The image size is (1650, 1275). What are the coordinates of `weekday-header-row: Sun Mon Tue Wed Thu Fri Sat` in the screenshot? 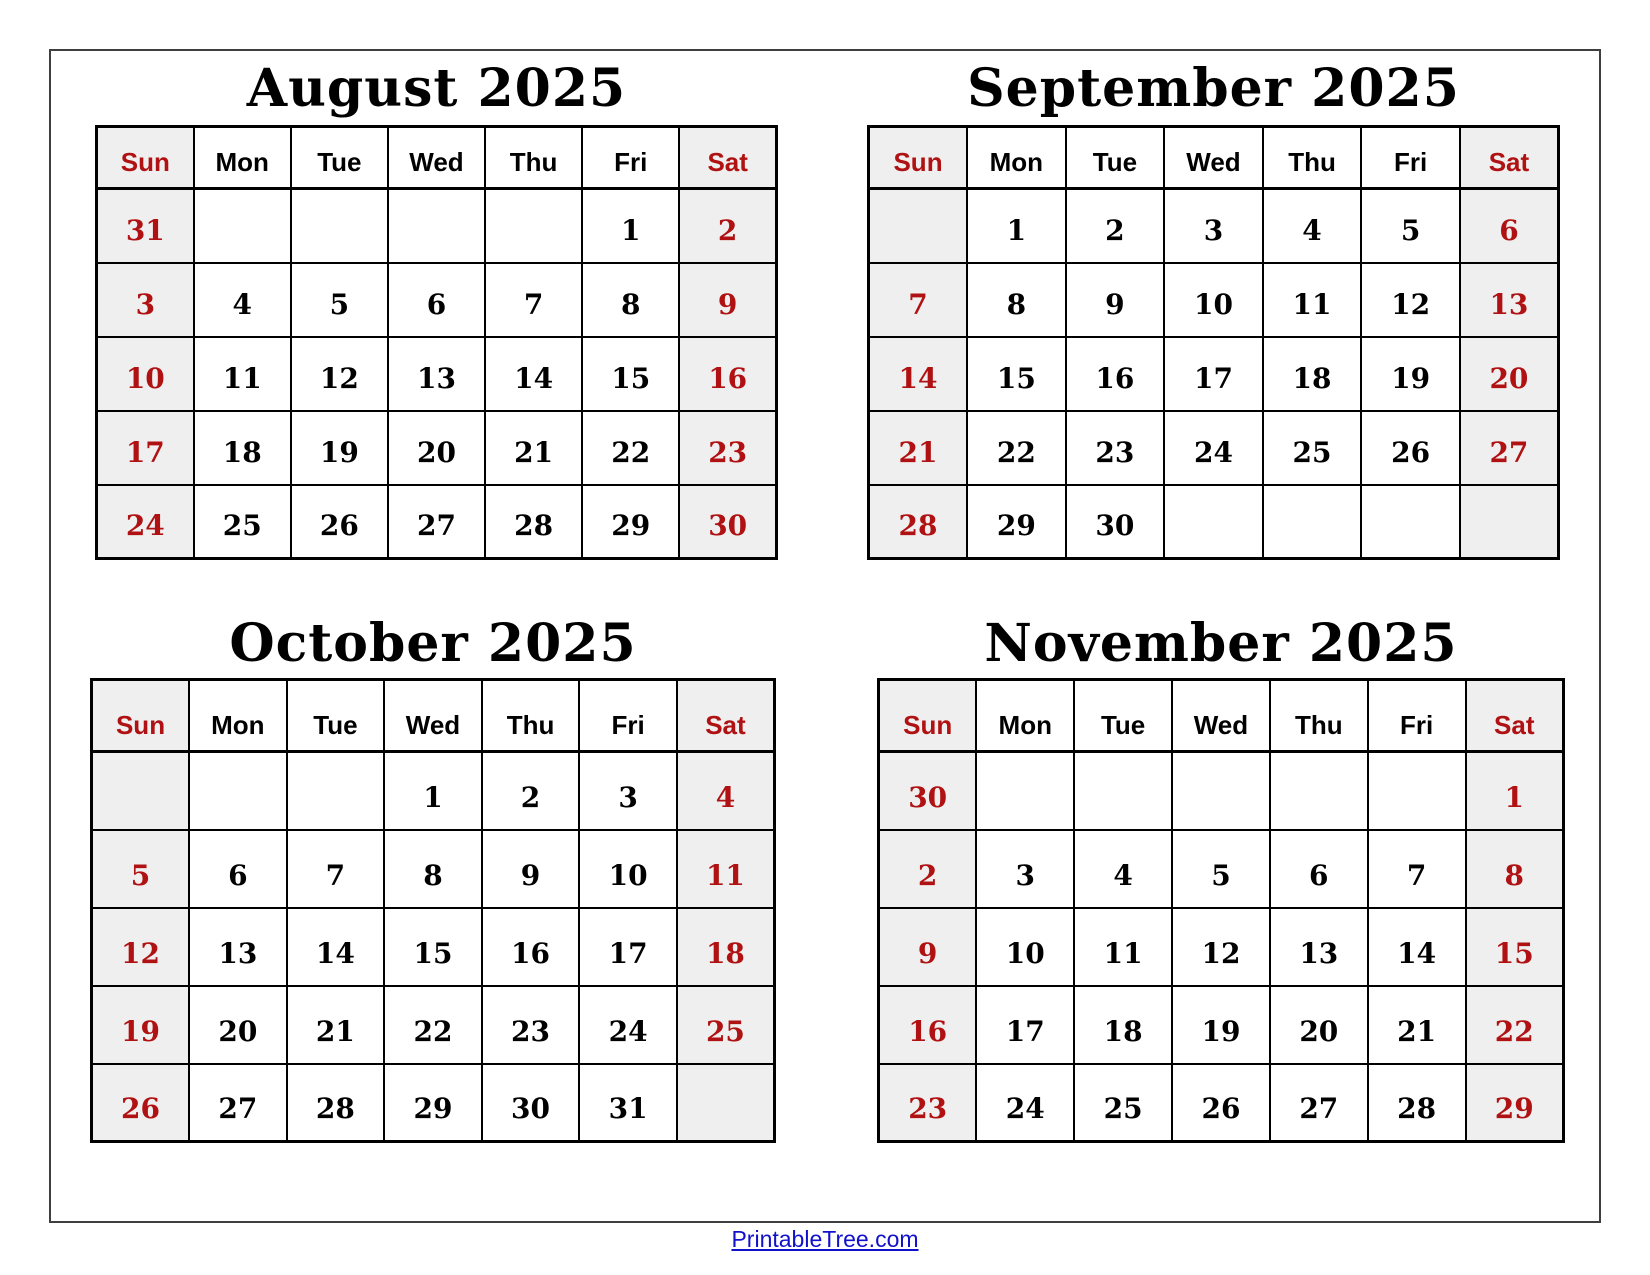 It's located at (436, 157).